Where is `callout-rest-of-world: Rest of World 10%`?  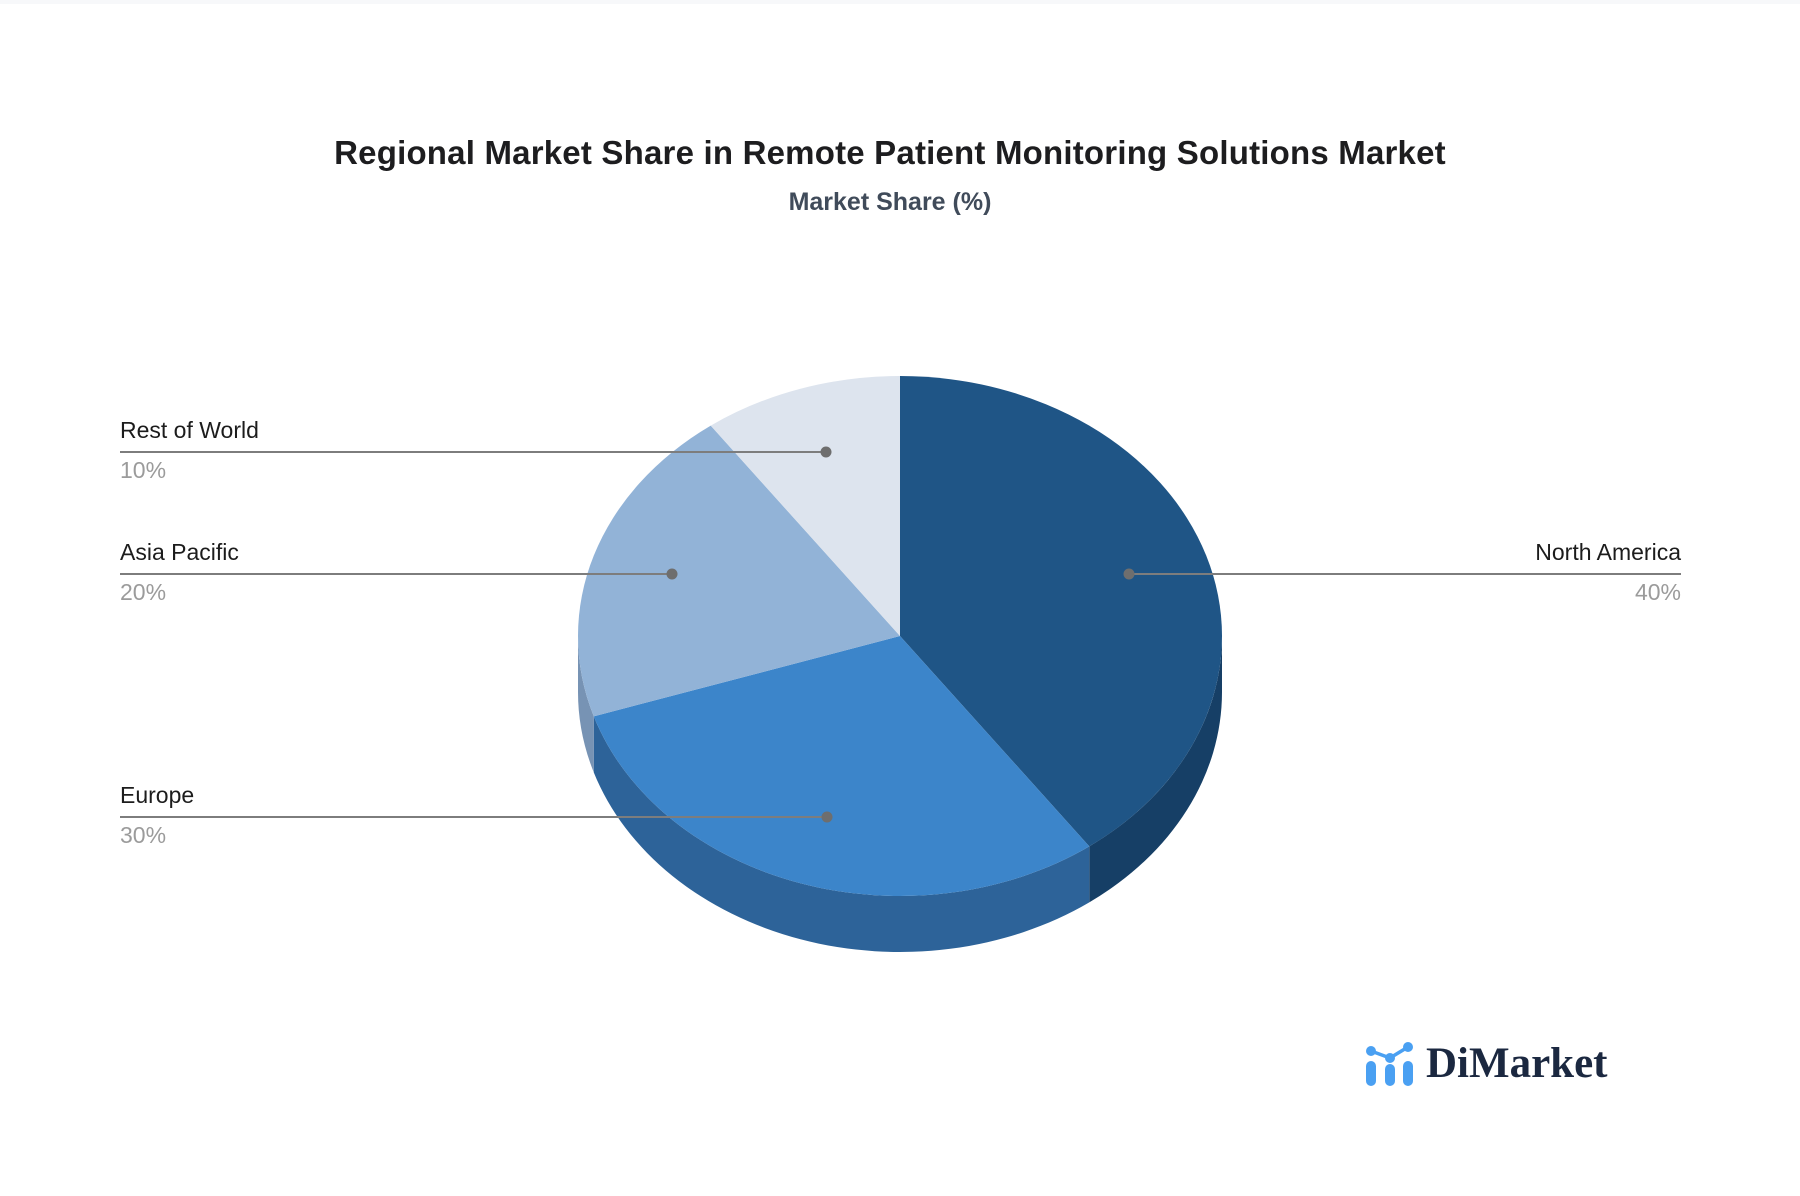 callout-rest-of-world: Rest of World 10% is located at coordinates (189, 450).